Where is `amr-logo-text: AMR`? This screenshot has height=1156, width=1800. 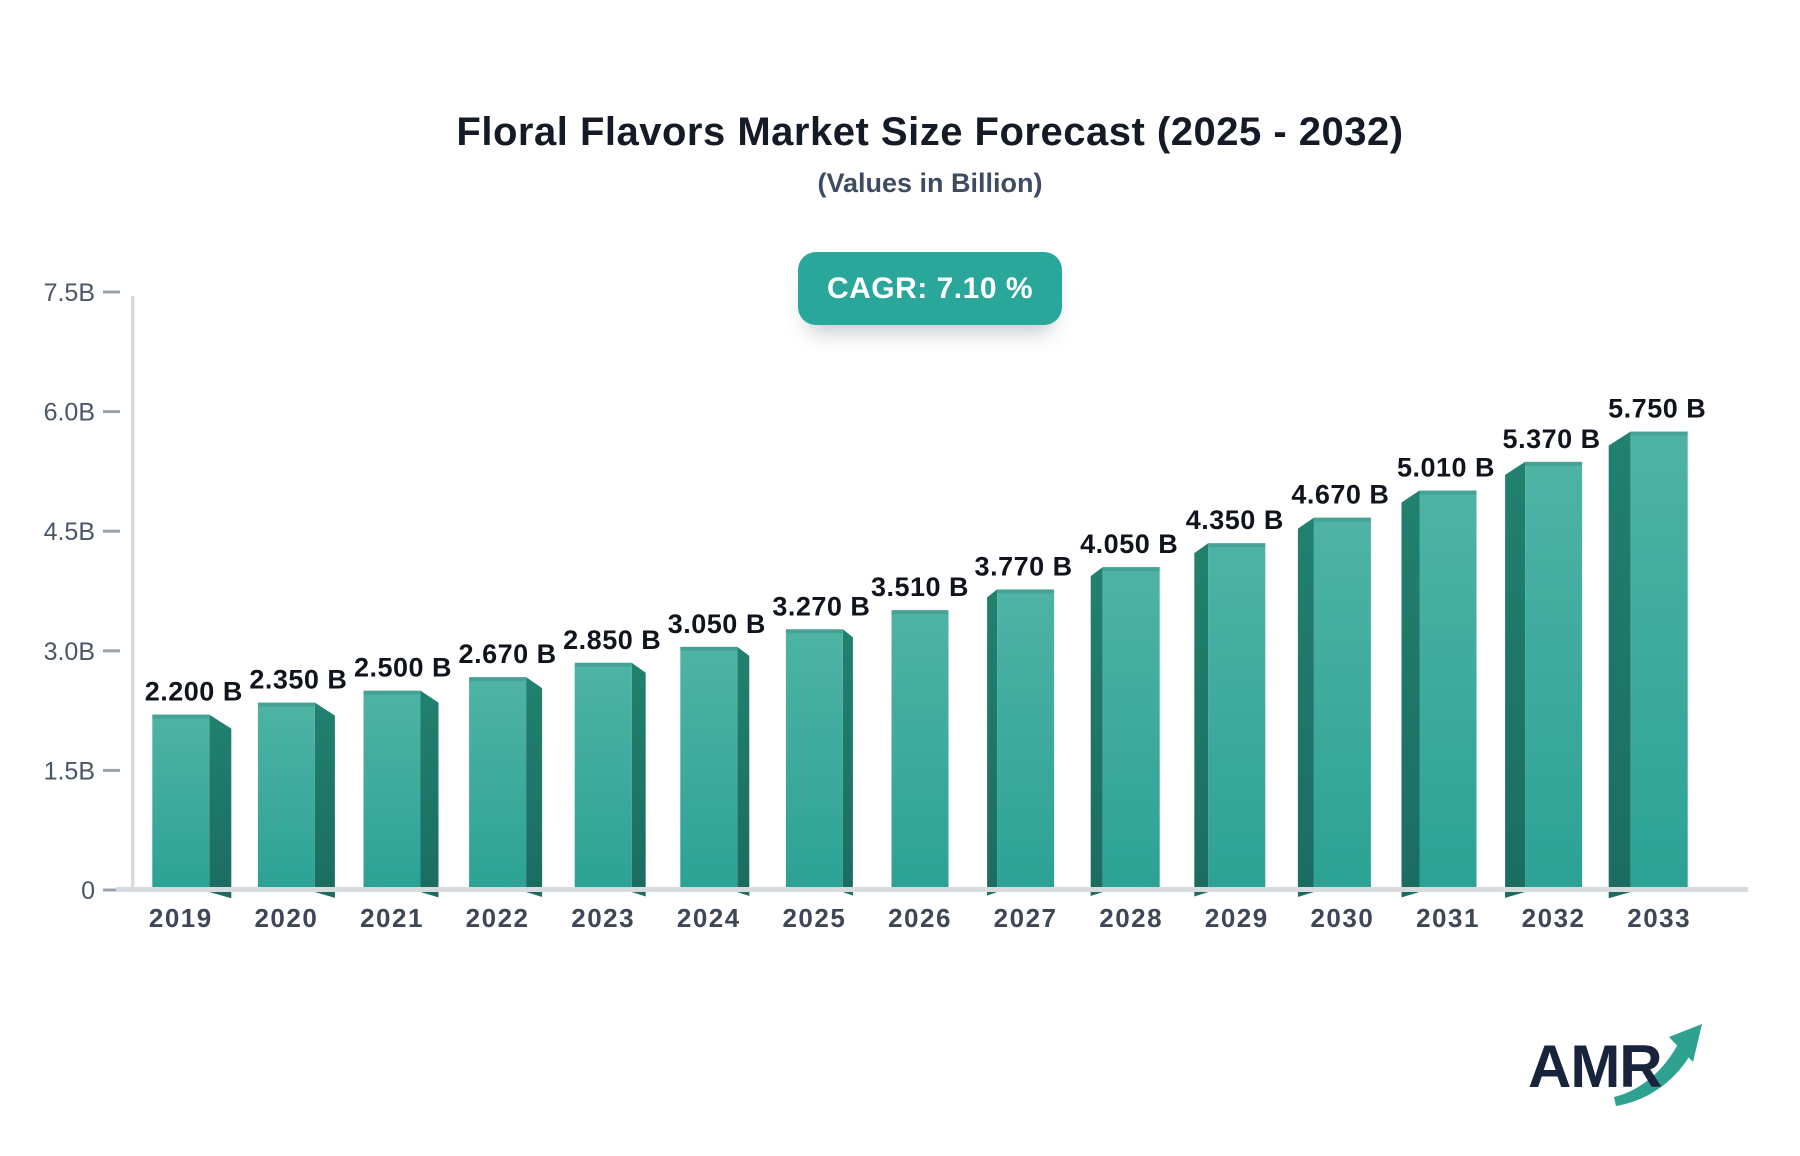
amr-logo-text: AMR is located at coordinates (1595, 1066).